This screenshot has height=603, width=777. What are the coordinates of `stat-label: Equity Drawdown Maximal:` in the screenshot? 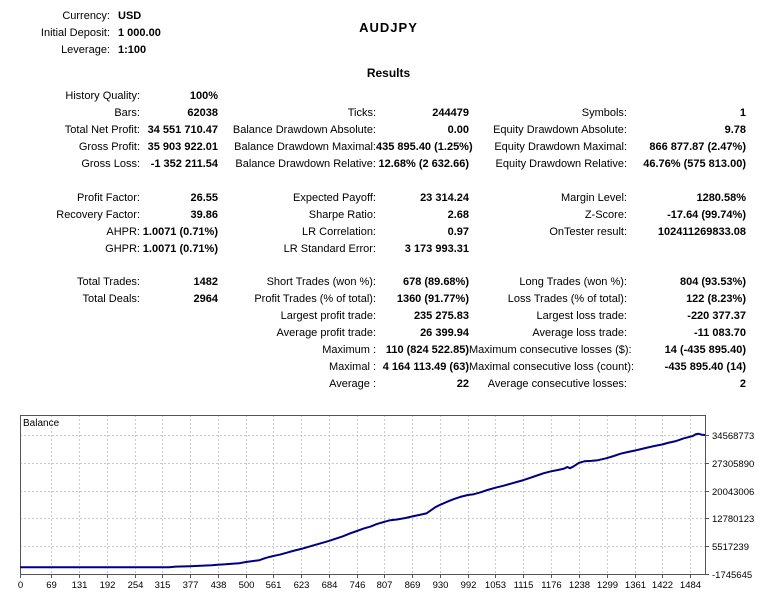 It's located at (560, 147).